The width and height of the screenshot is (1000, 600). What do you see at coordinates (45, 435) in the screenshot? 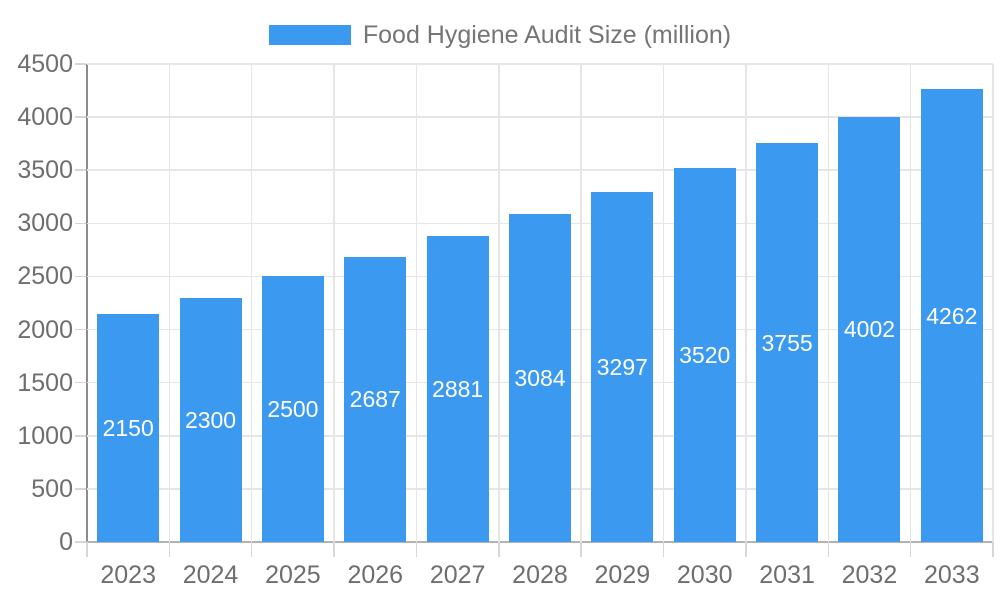
I see `y-axis-tick-label: 1000` at bounding box center [45, 435].